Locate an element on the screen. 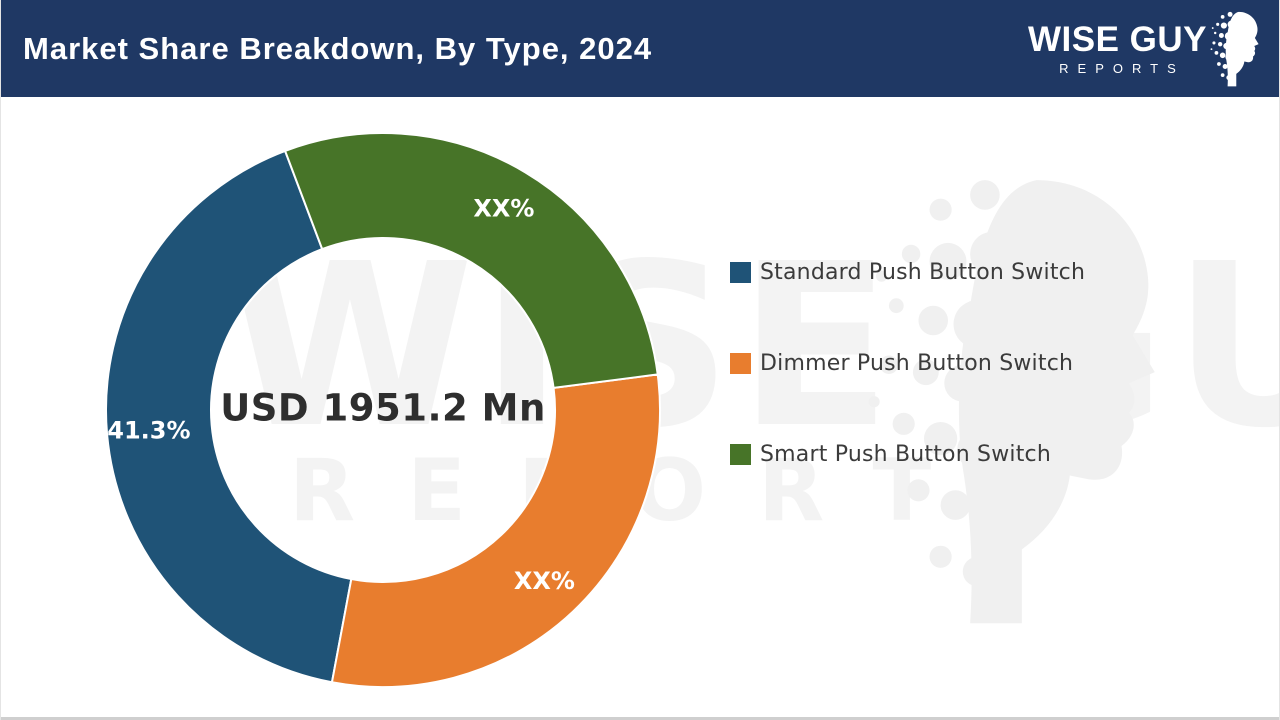 The height and width of the screenshot is (720, 1280). chart-center-value: USD 1951.2 Mn is located at coordinates (383, 408).